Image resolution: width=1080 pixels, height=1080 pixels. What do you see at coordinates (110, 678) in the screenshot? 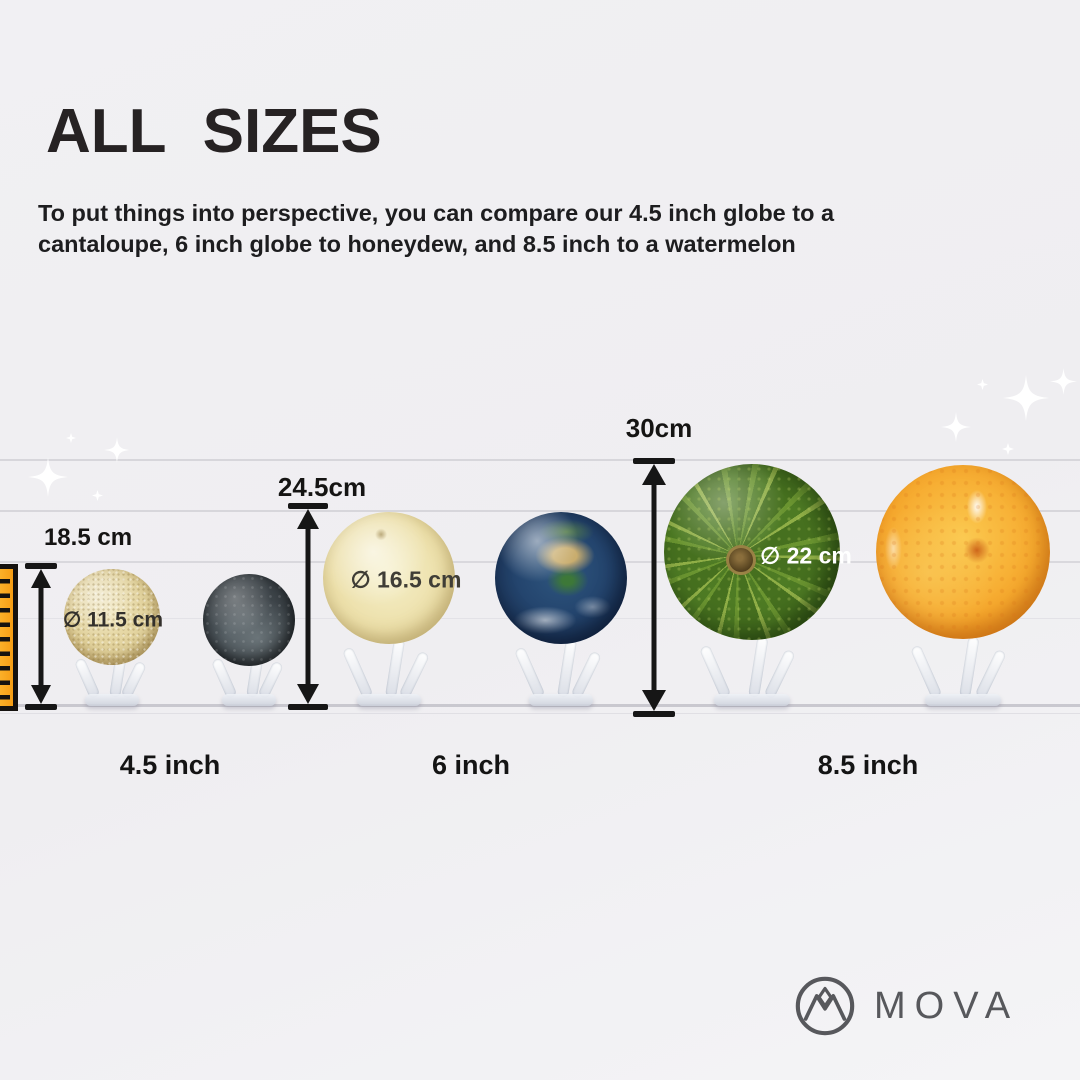
I see `acrylic-stand-cantaloupe` at bounding box center [110, 678].